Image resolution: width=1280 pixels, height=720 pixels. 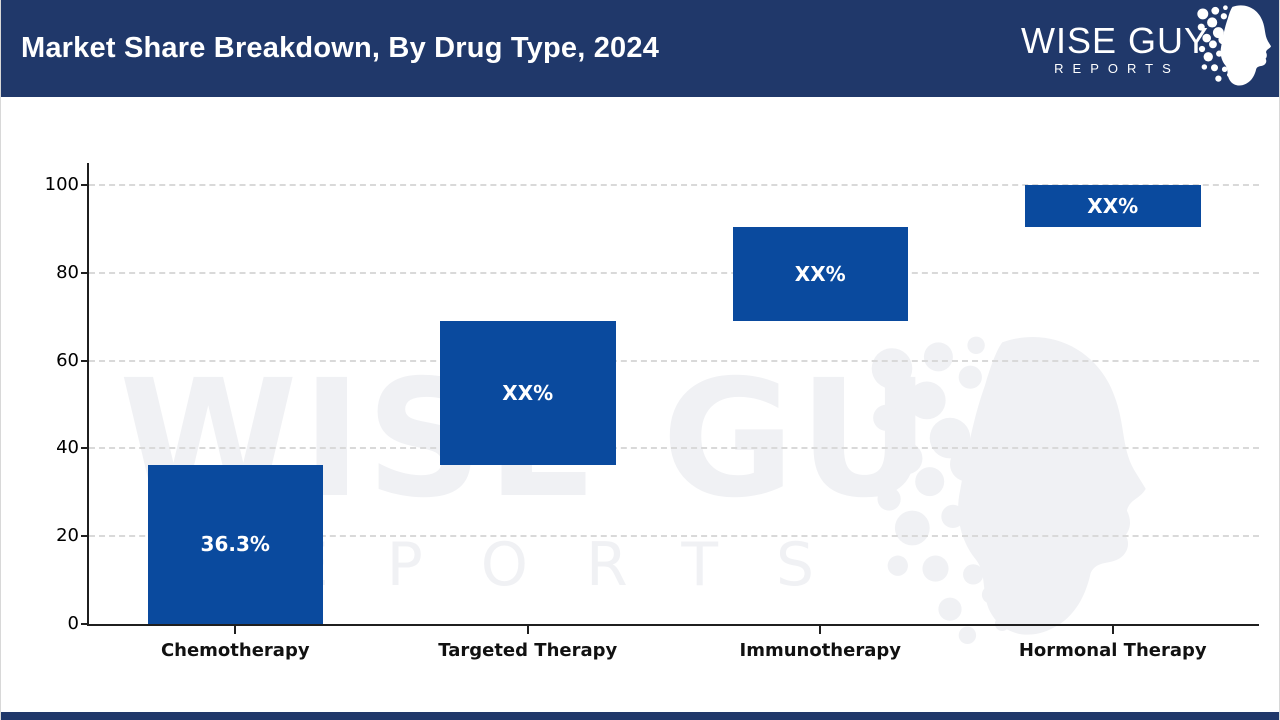 I want to click on y-tick-label: 60, so click(x=67, y=360).